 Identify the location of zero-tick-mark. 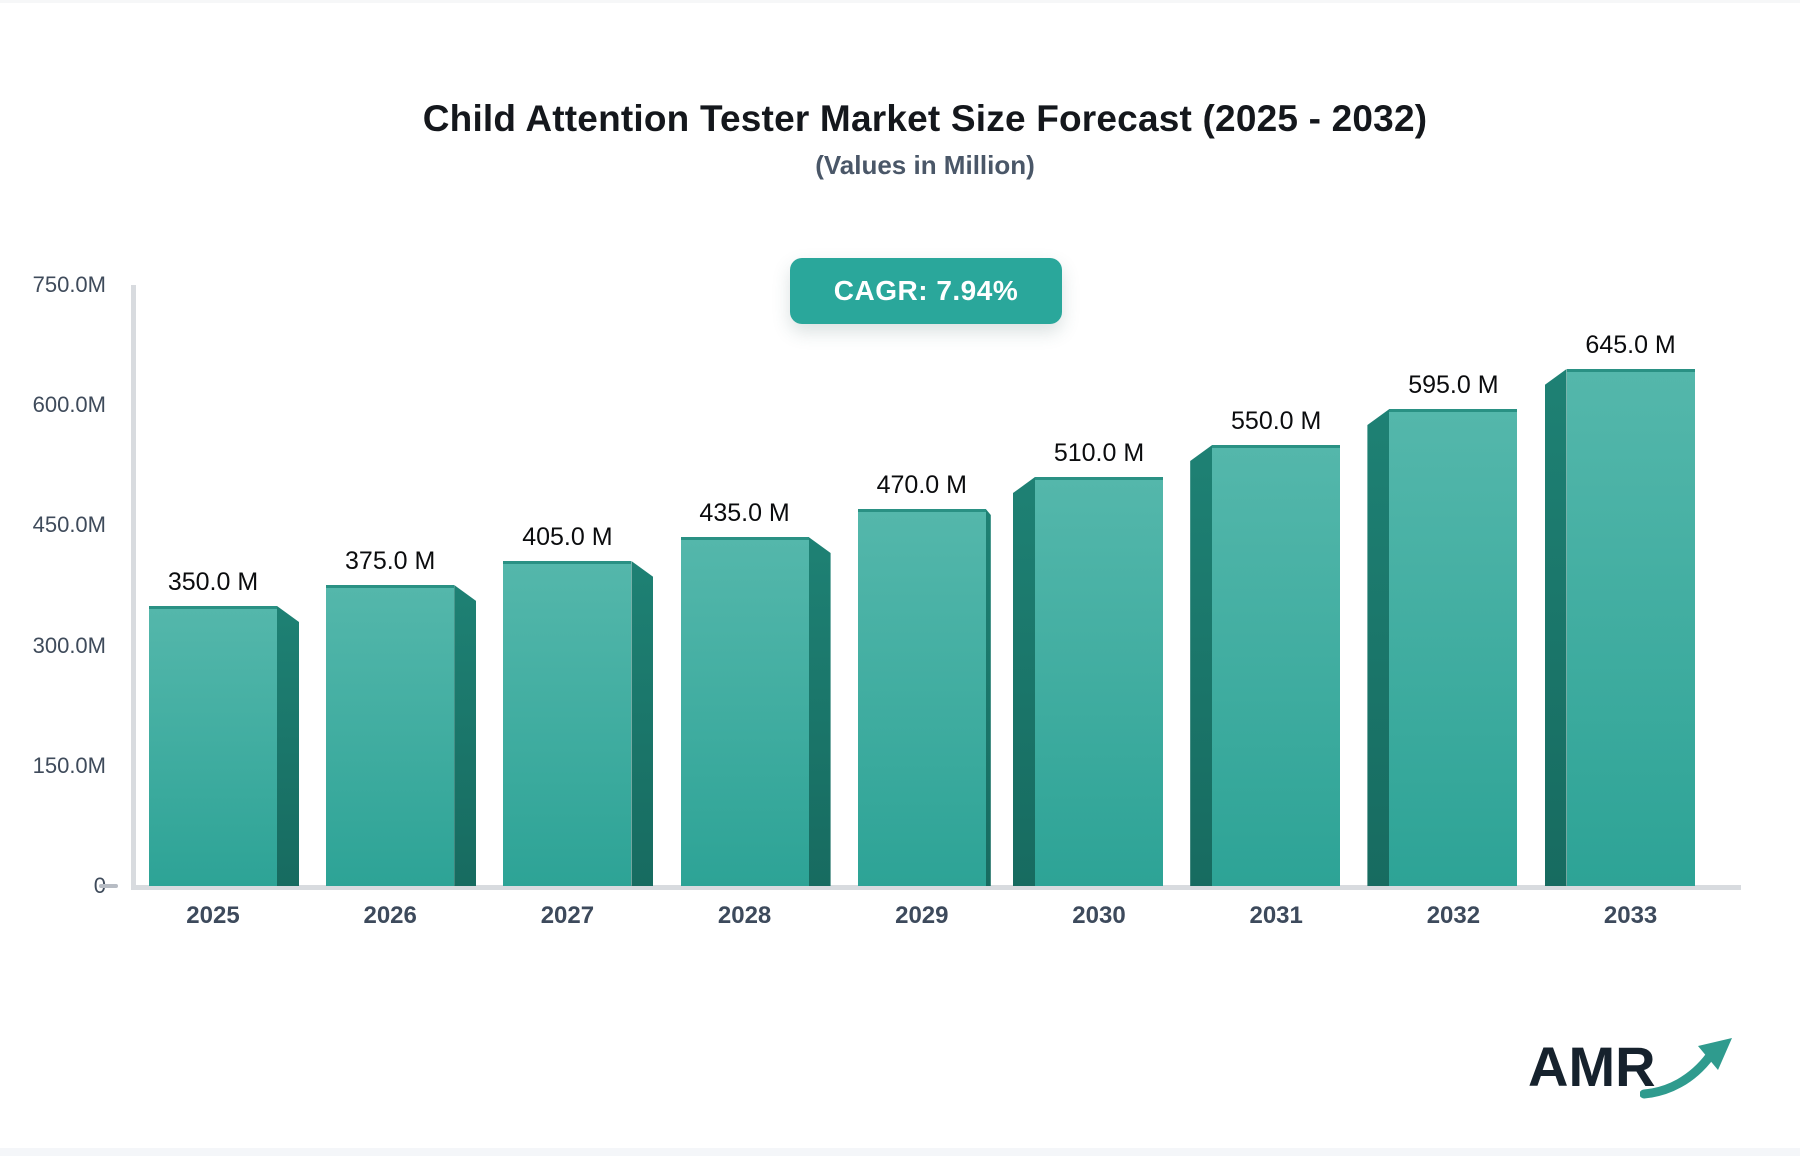
(108, 886).